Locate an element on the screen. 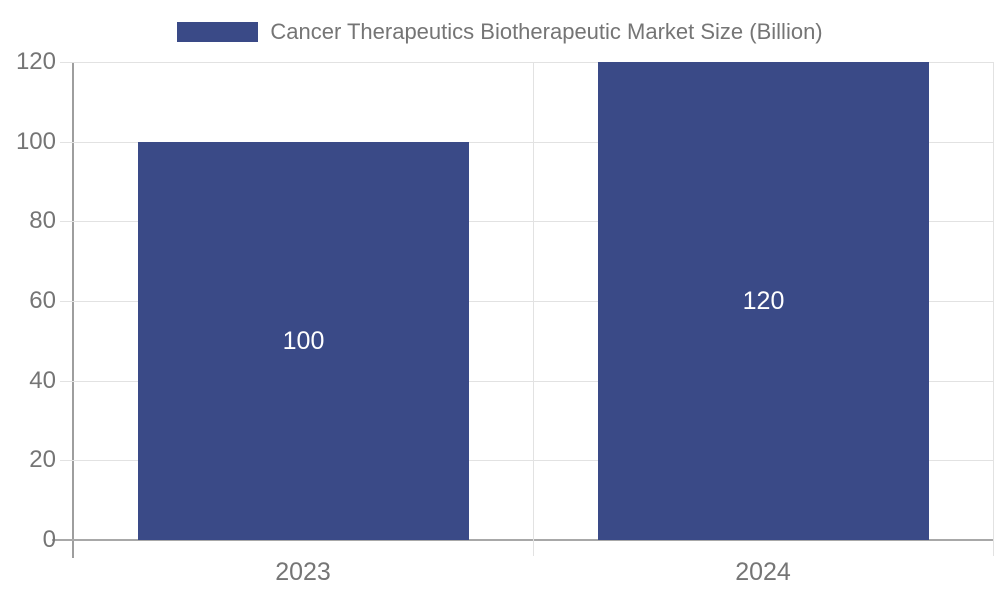 The image size is (1000, 600). plot-right-border is located at coordinates (993, 309).